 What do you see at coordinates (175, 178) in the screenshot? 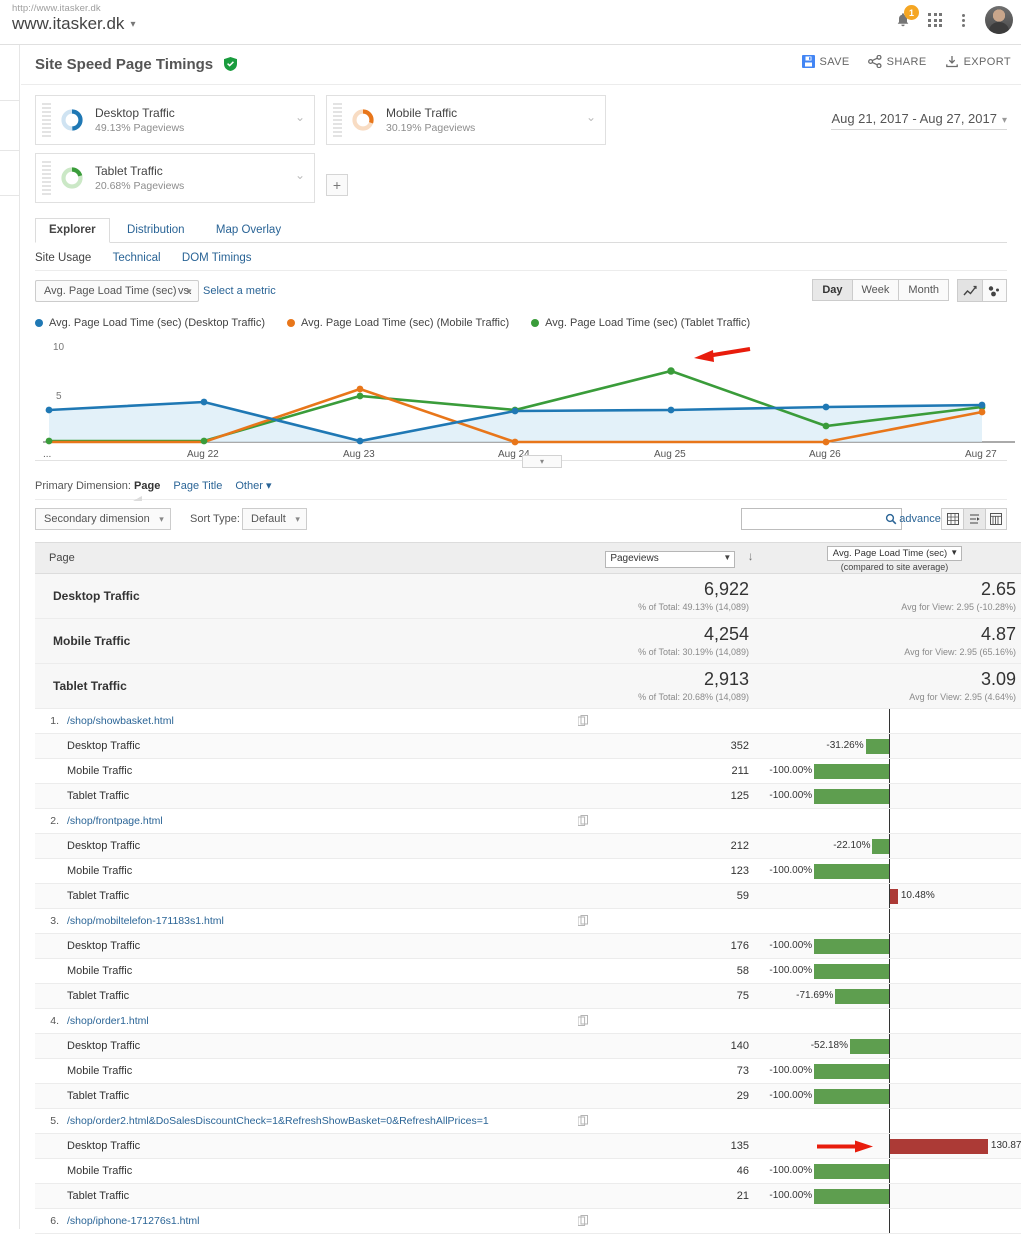
I see `segment-card-tablet-traffic: Tablet Traffic 20.68% Pageviews ⌄` at bounding box center [175, 178].